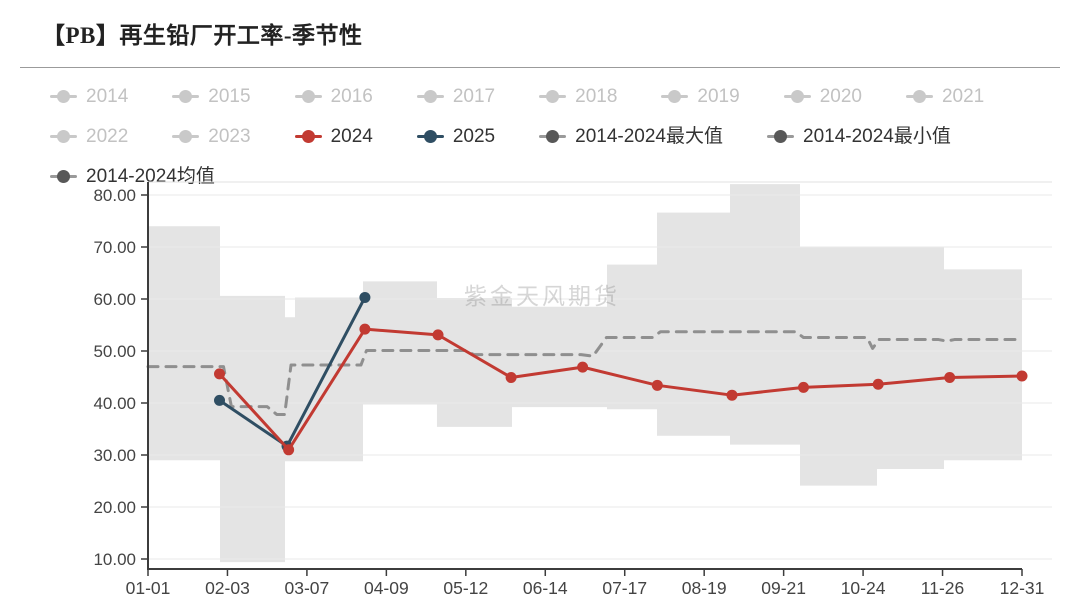 The image size is (1080, 615). What do you see at coordinates (307, 588) in the screenshot?
I see `x-tick-label: 03-07` at bounding box center [307, 588].